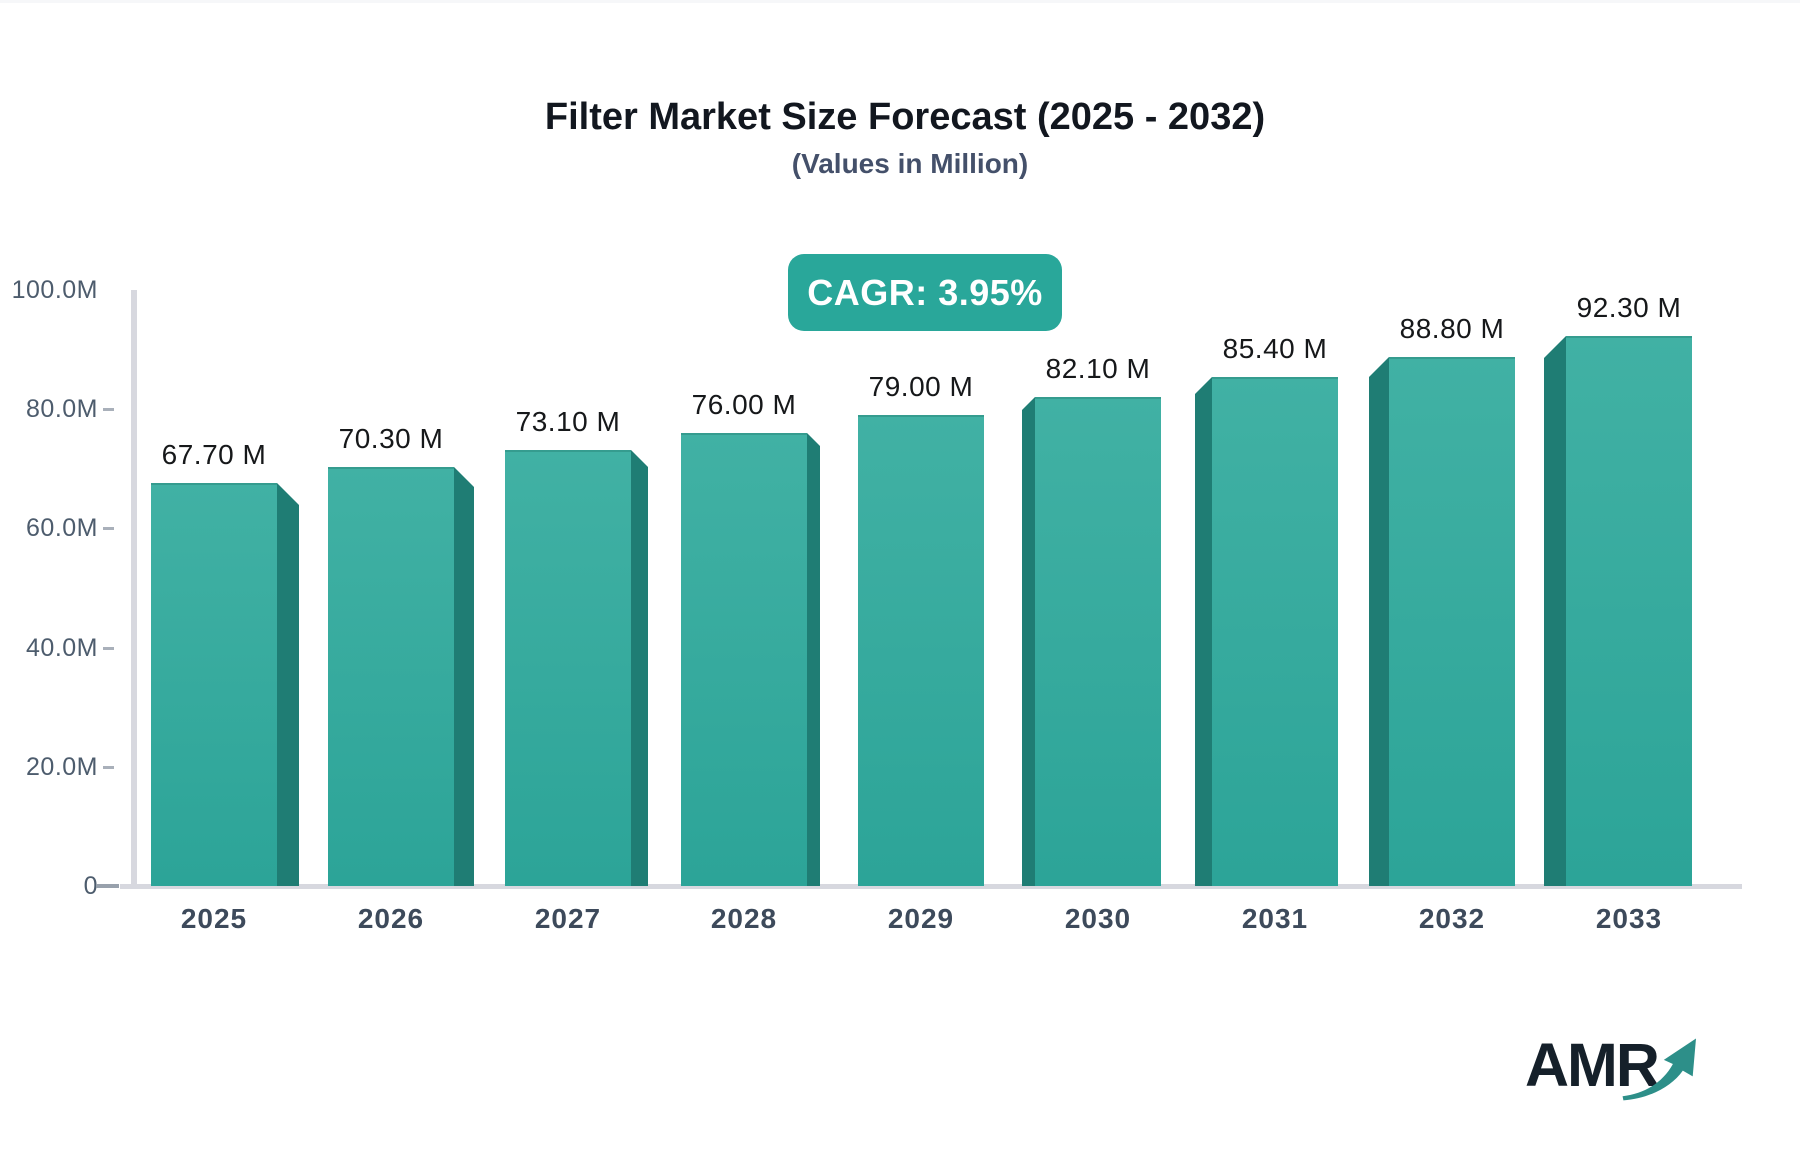  Describe the element at coordinates (214, 454) in the screenshot. I see `bar-value-label: 67.70 M` at that location.